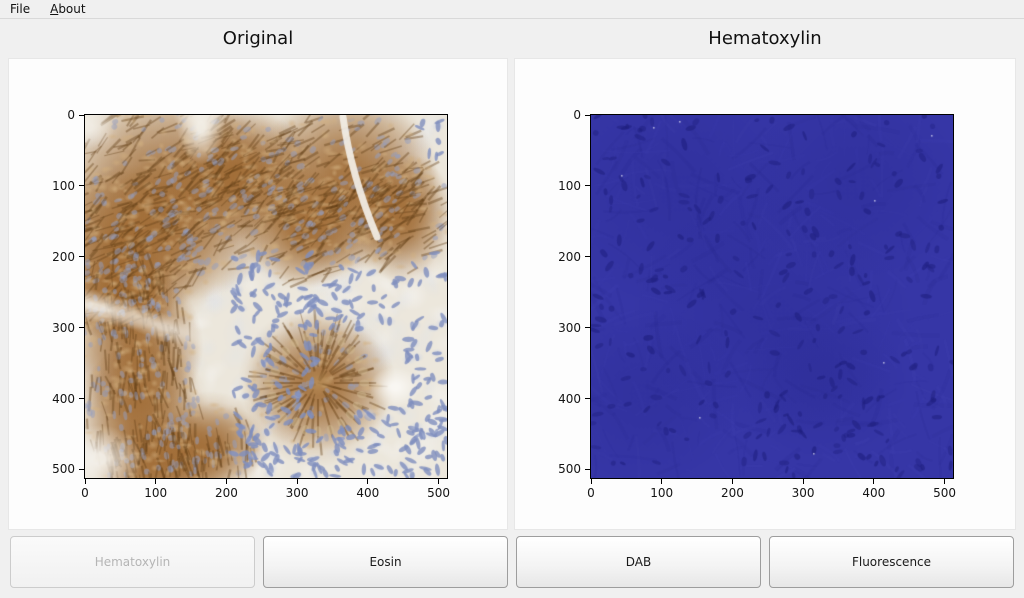 The width and height of the screenshot is (1024, 598). Describe the element at coordinates (132, 562) in the screenshot. I see `hematoxylin-button: Hematoxylin` at that location.